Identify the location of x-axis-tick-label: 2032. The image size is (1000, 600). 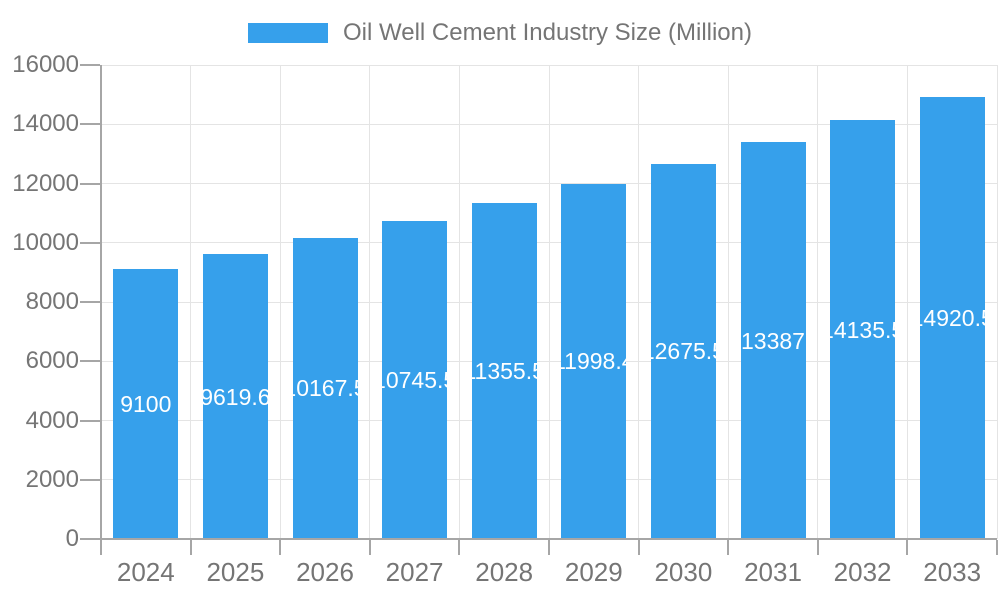
(862, 572).